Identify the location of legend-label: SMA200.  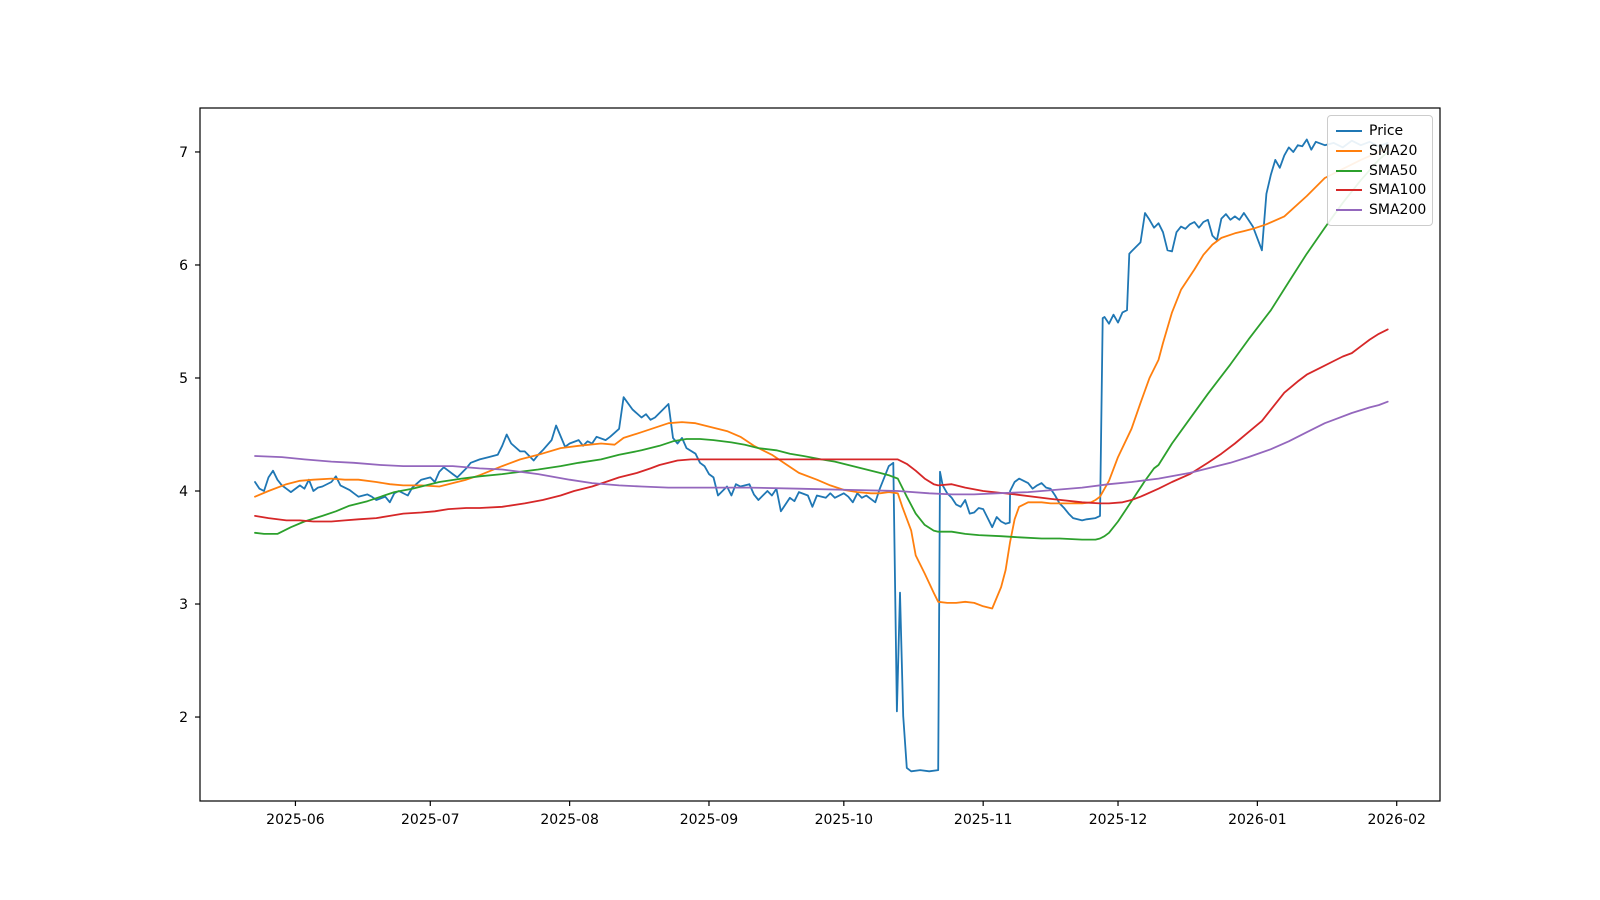
(1398, 210).